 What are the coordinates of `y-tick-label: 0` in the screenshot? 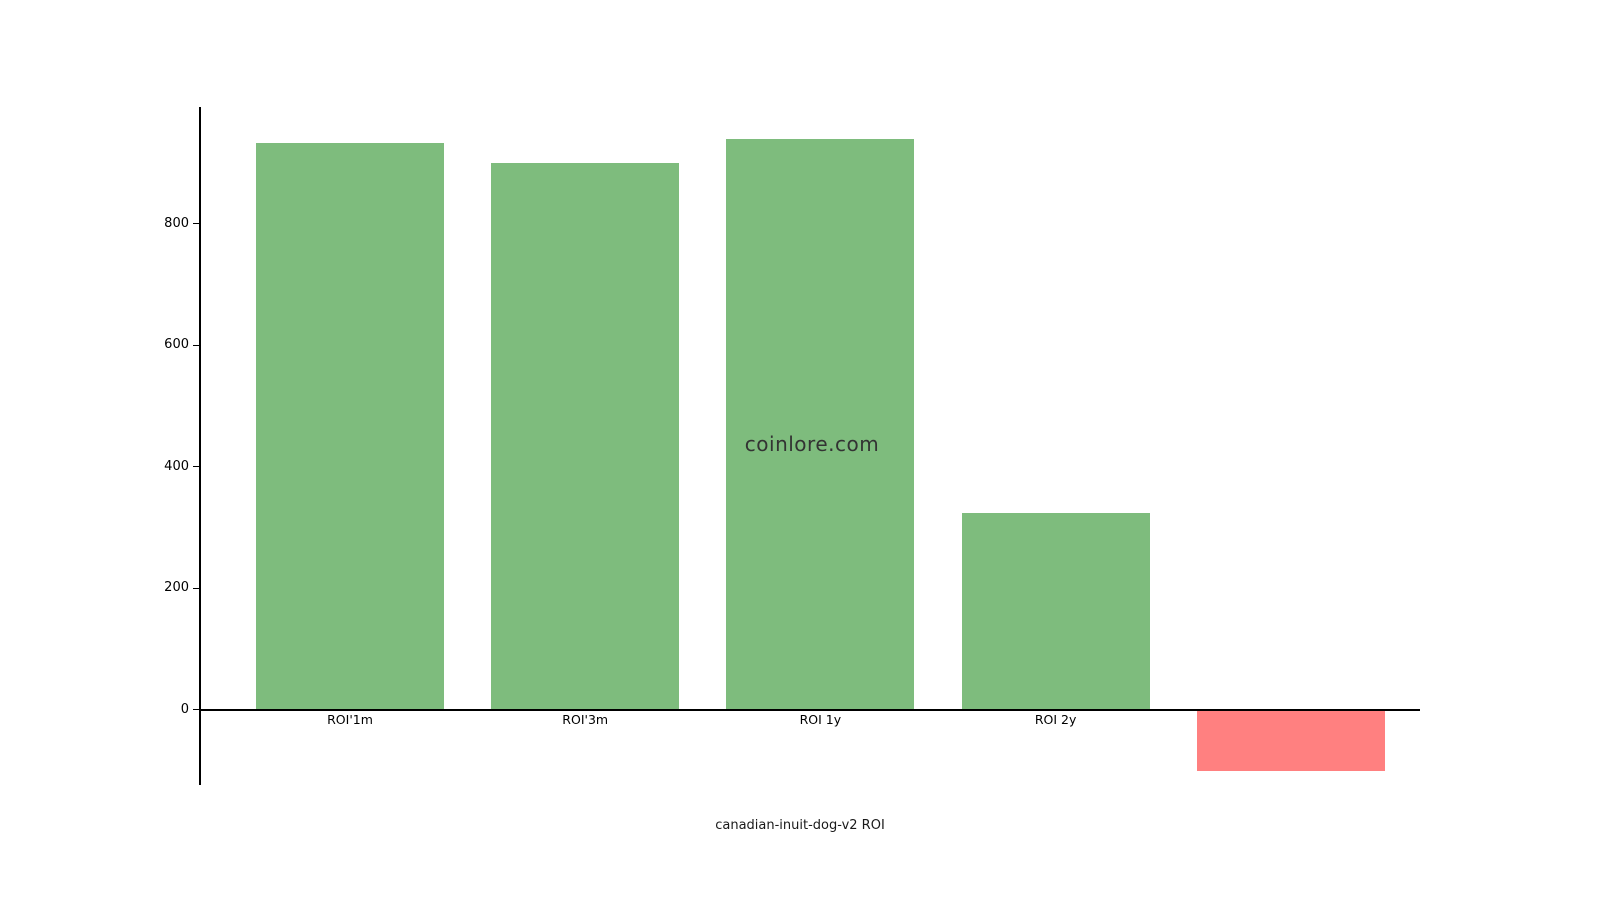 It's located at (184, 709).